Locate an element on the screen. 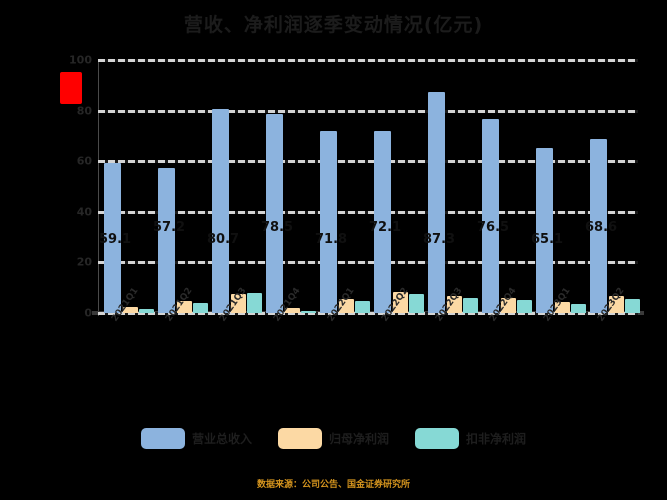  legend-label: 归母净利润 is located at coordinates (358, 439).